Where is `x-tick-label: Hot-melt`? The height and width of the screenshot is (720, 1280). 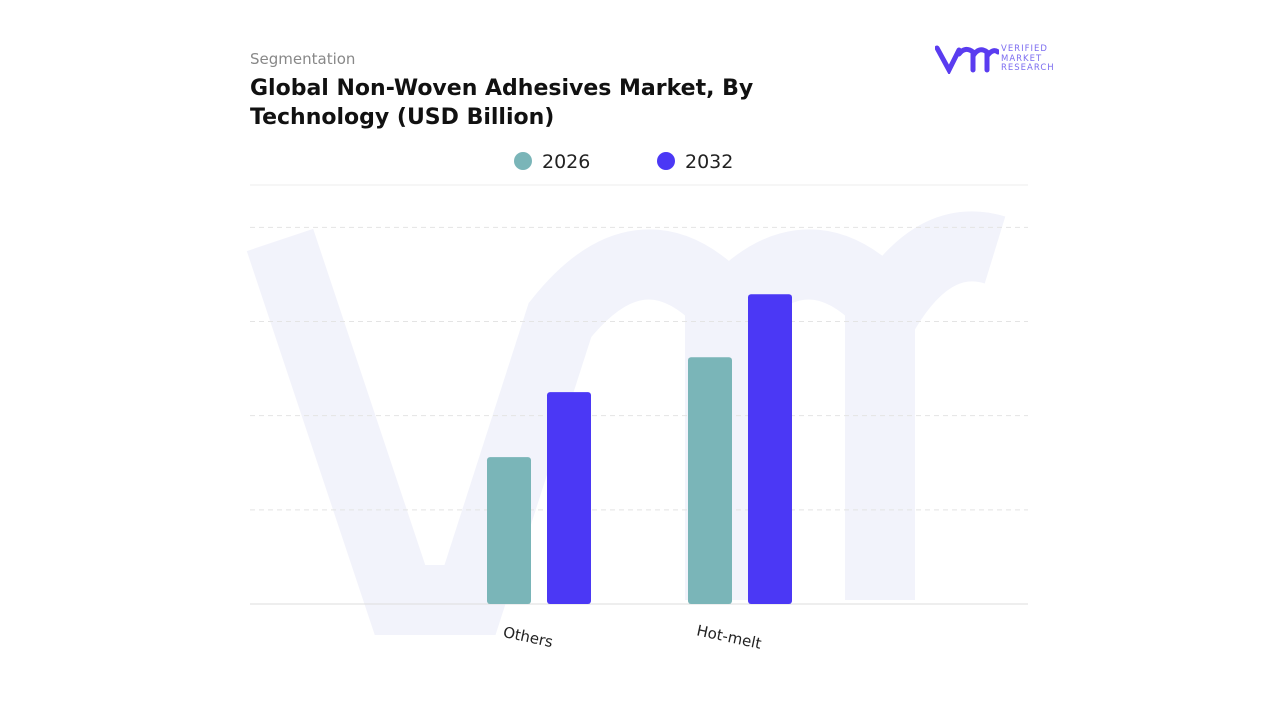 x-tick-label: Hot-melt is located at coordinates (729, 636).